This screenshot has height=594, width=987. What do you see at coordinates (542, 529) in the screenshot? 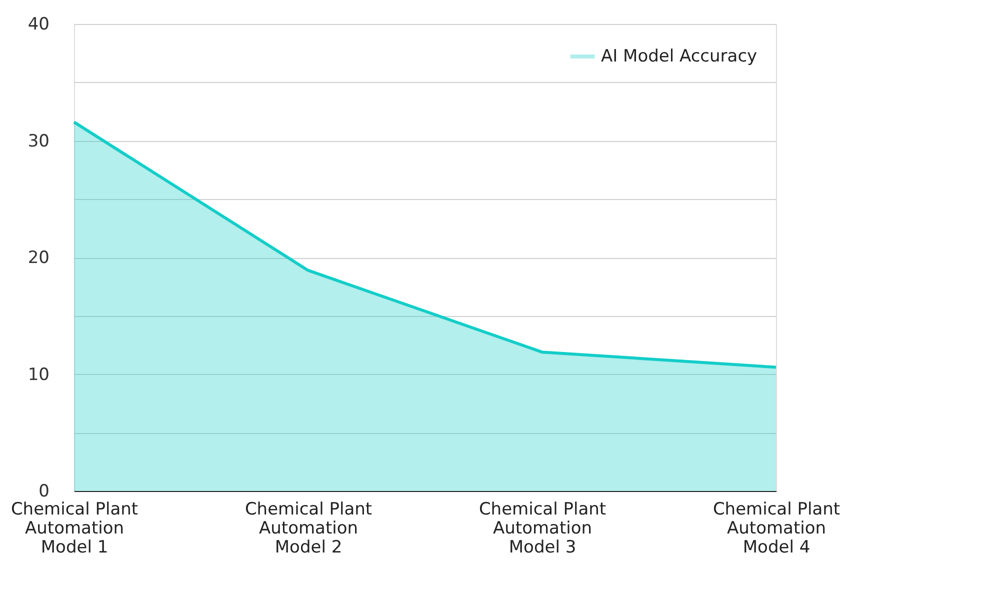
I see `x-tick-label: Chemical Plant Automation Model 3` at bounding box center [542, 529].